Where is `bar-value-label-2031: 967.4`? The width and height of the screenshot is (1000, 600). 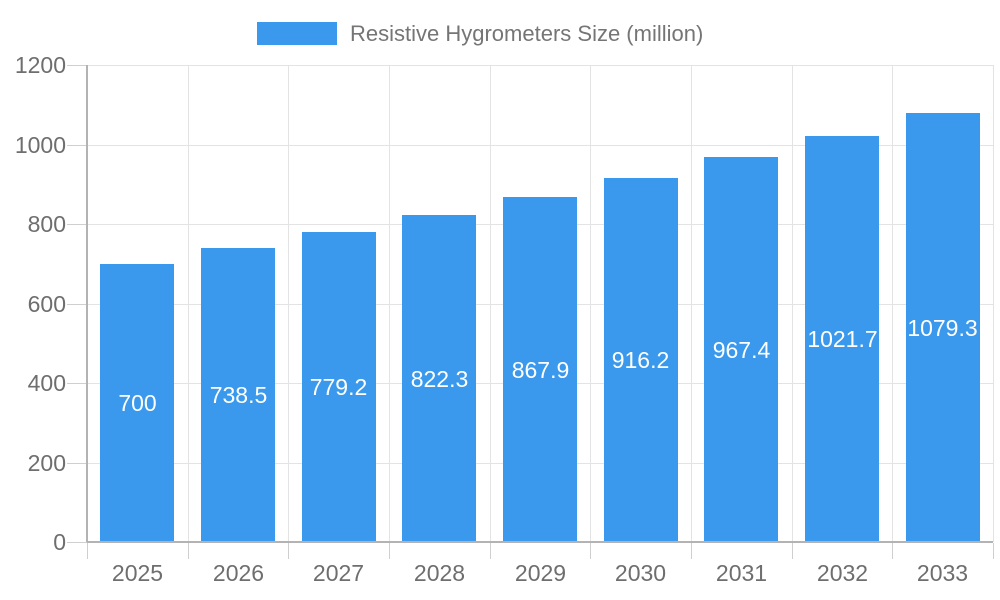 bar-value-label-2031: 967.4 is located at coordinates (741, 350).